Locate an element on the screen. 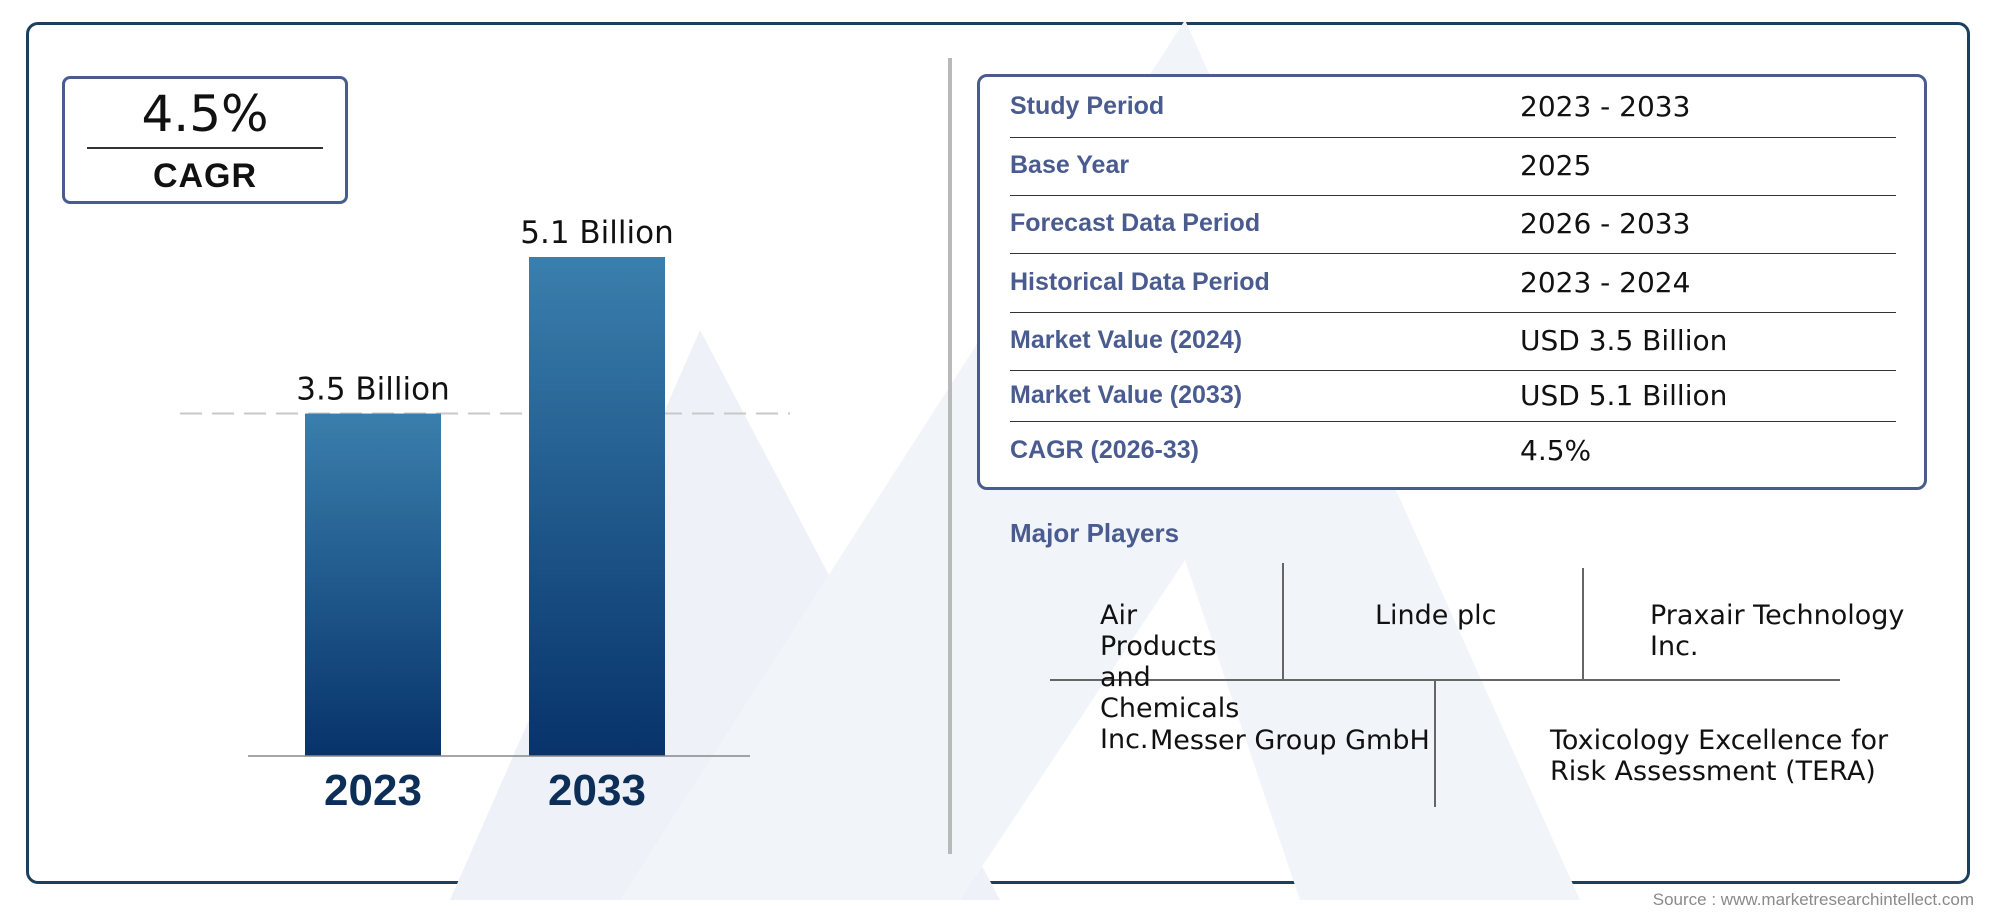  summary-value: 2026 - 2033 is located at coordinates (1605, 223).